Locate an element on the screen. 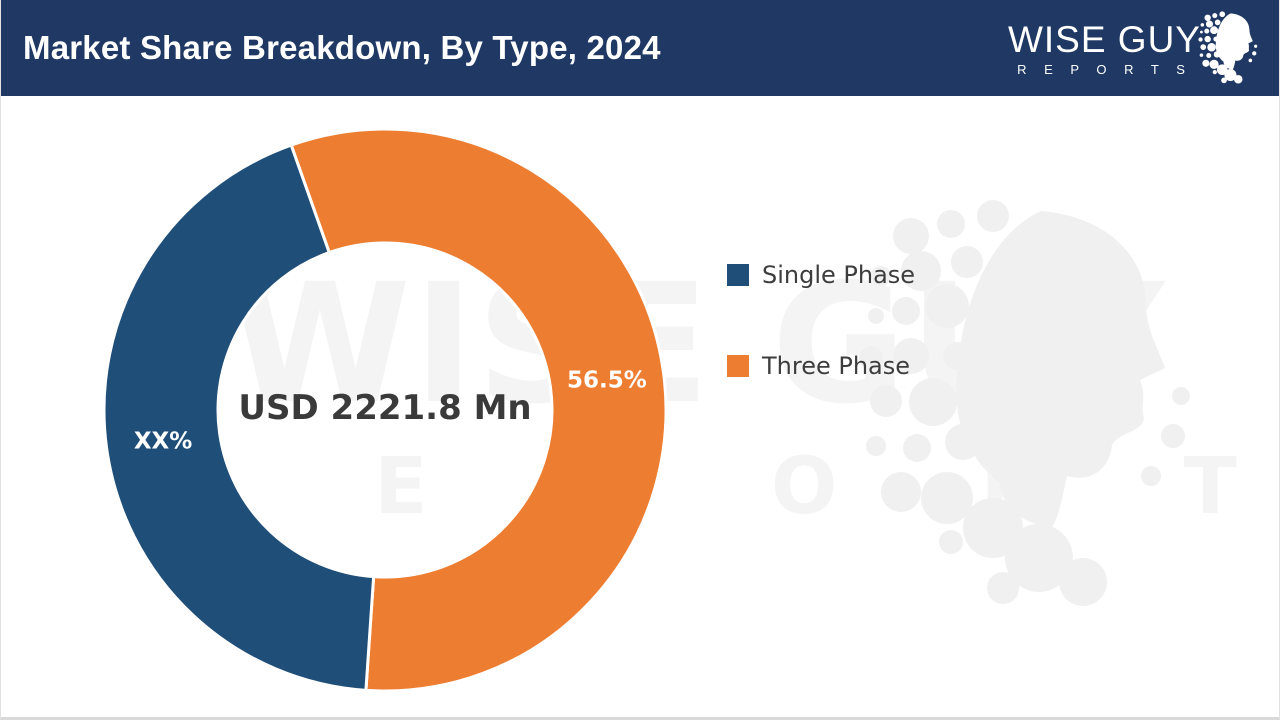 This screenshot has height=720, width=1280. segment-value-label: XX% is located at coordinates (163, 441).